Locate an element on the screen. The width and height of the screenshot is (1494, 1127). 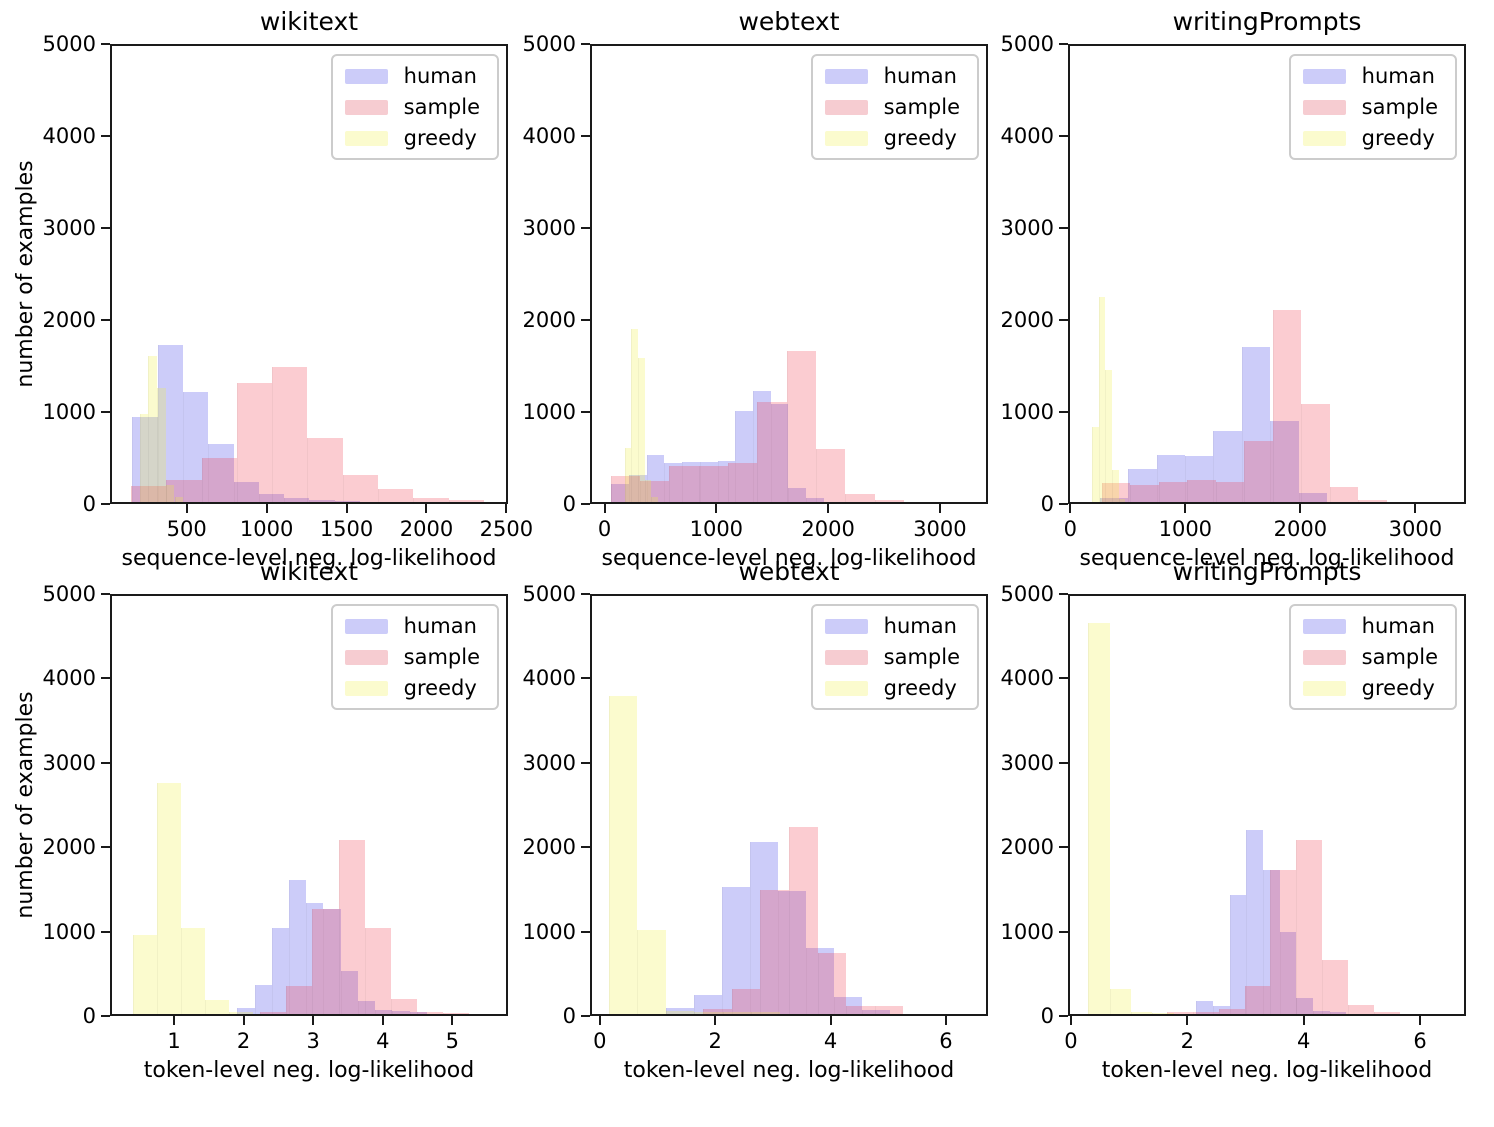
x-axis-label: token-level neg. log-likelihood is located at coordinates (789, 1070).